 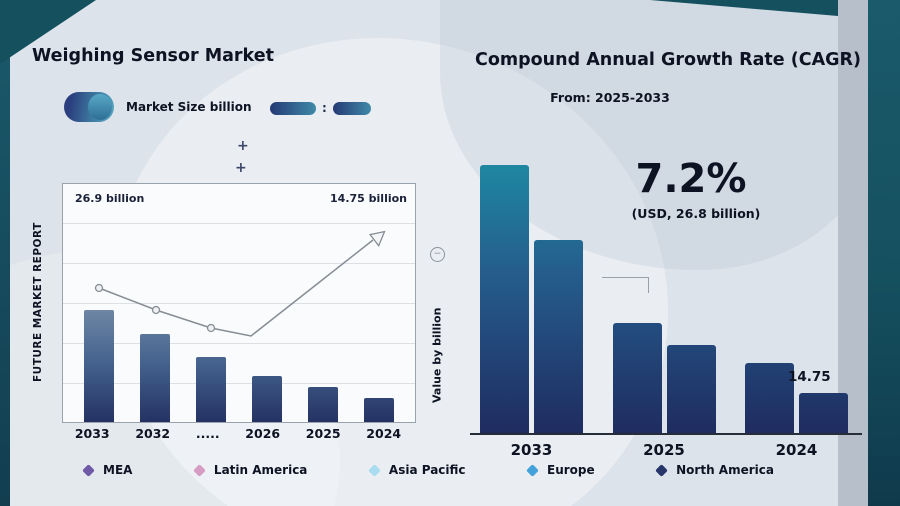 I want to click on right-bar-group-2024, so click(x=796, y=398).